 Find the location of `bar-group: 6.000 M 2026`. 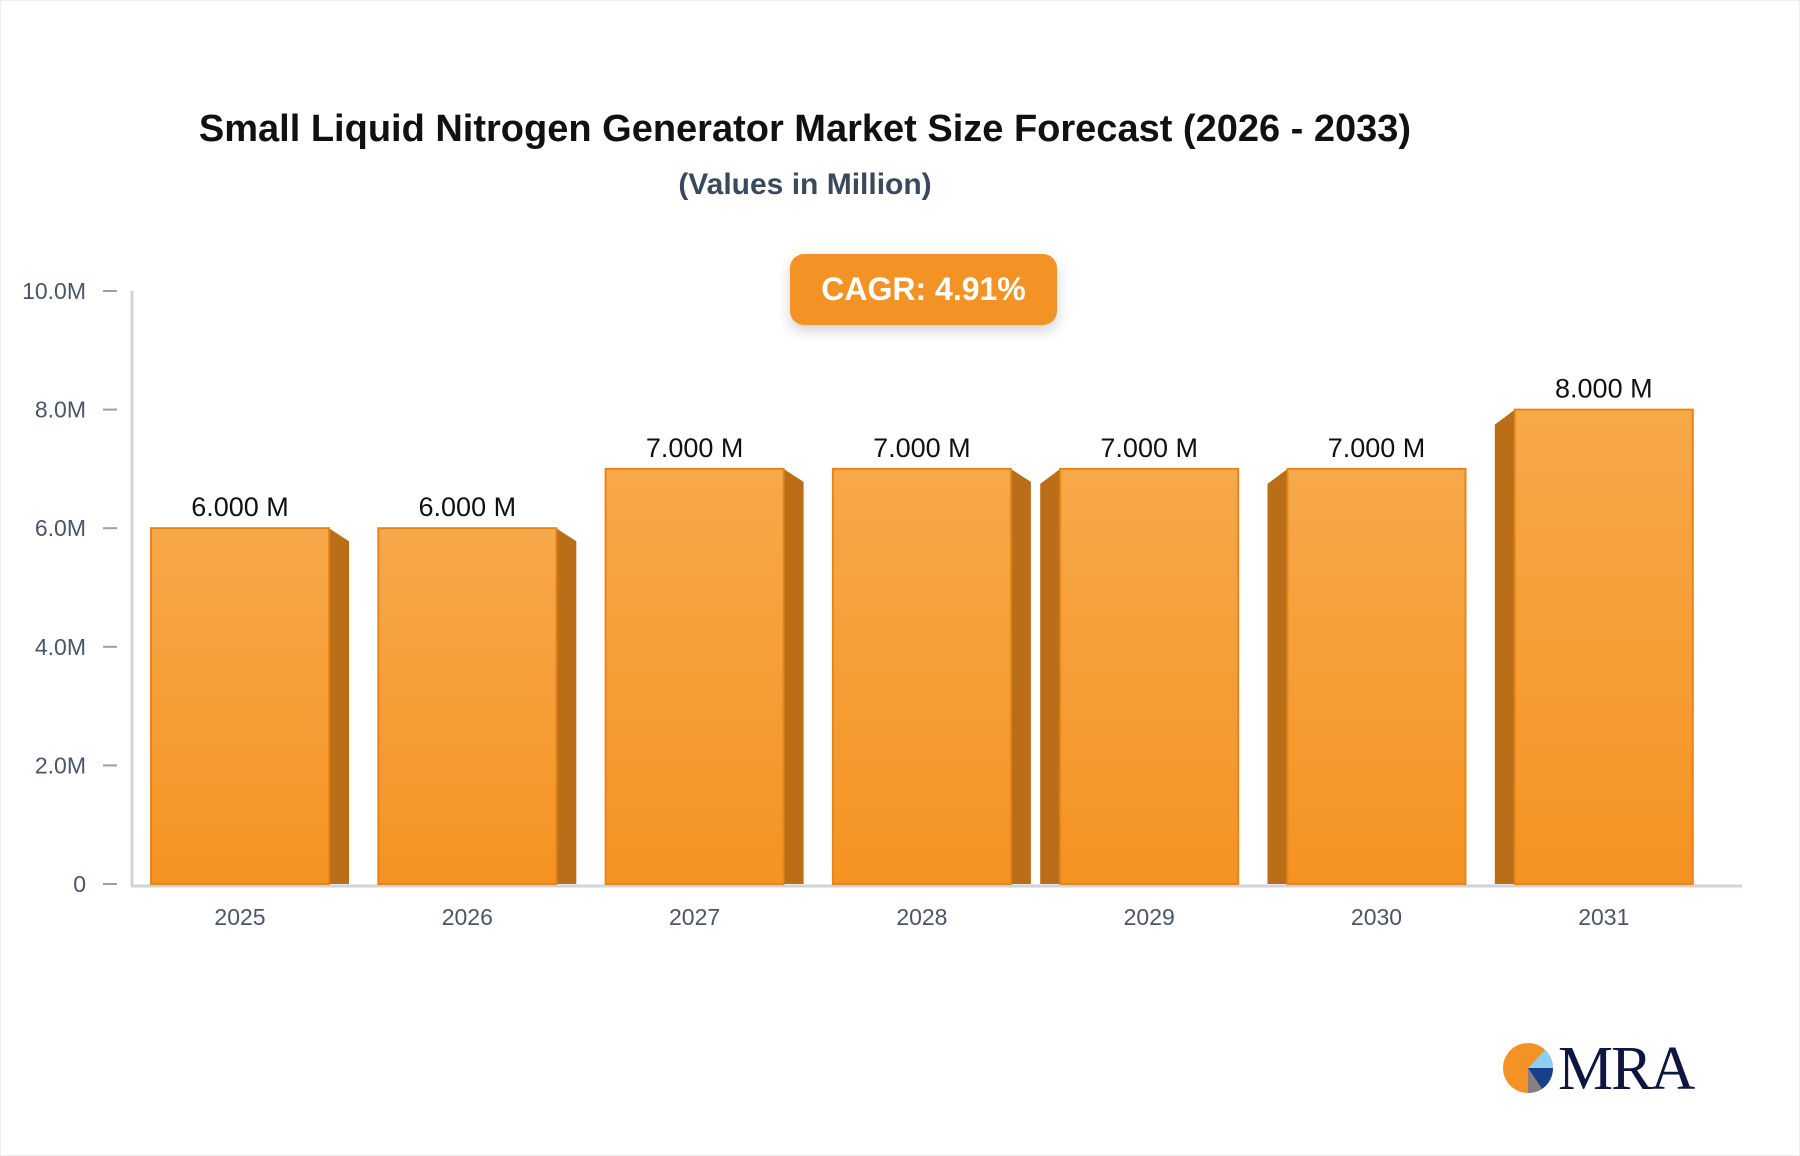

bar-group: 6.000 M 2026 is located at coordinates (477, 711).